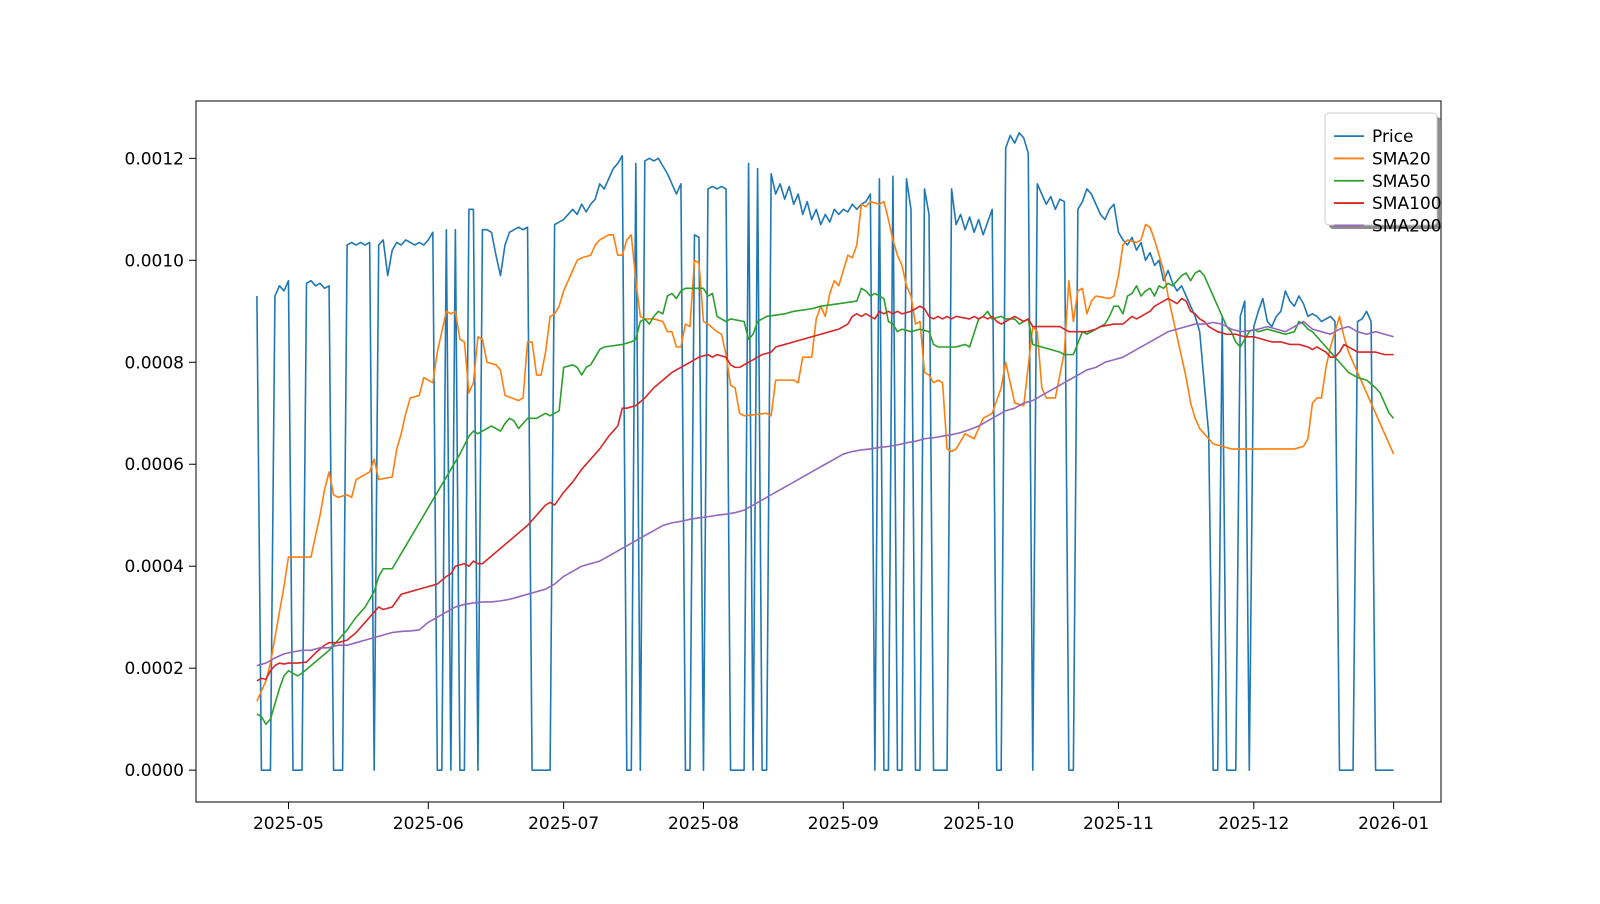 The image size is (1600, 904). What do you see at coordinates (154, 771) in the screenshot?
I see `y-axis-tick-label: 0.0000` at bounding box center [154, 771].